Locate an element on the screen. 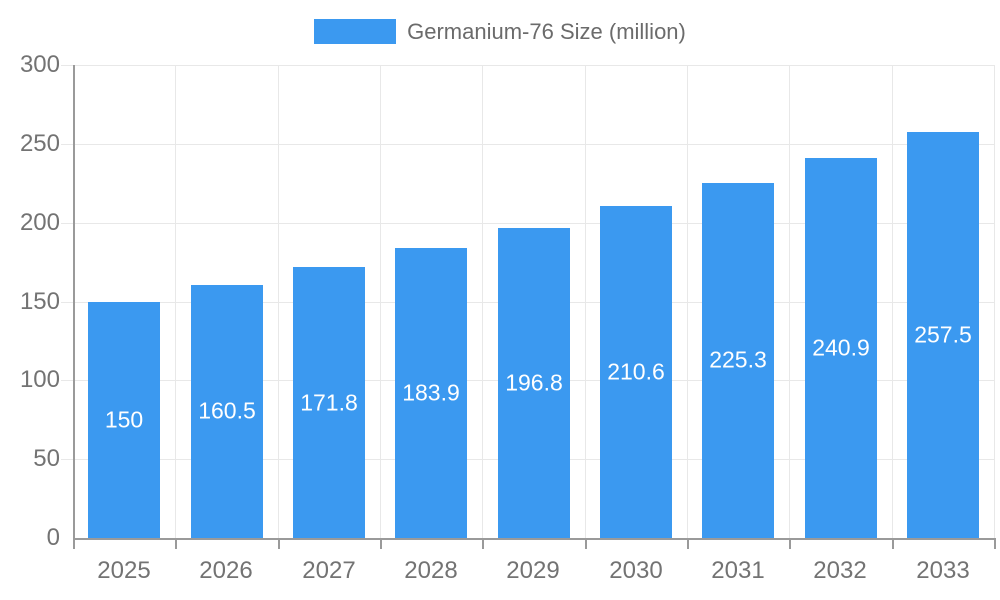 Image resolution: width=1000 pixels, height=600 pixels. bar-value-label: 225.3 is located at coordinates (738, 359).